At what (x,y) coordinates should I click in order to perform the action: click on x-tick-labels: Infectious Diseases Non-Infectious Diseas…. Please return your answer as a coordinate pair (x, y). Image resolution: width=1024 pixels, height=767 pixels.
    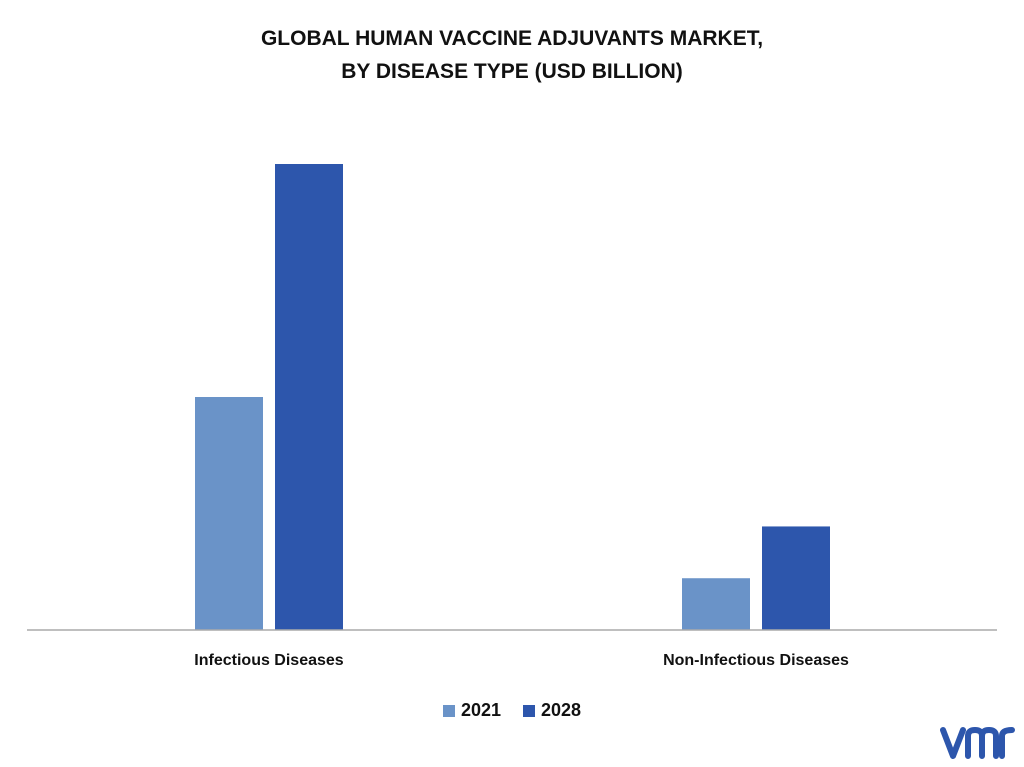
    Looking at the image, I should click on (521, 660).